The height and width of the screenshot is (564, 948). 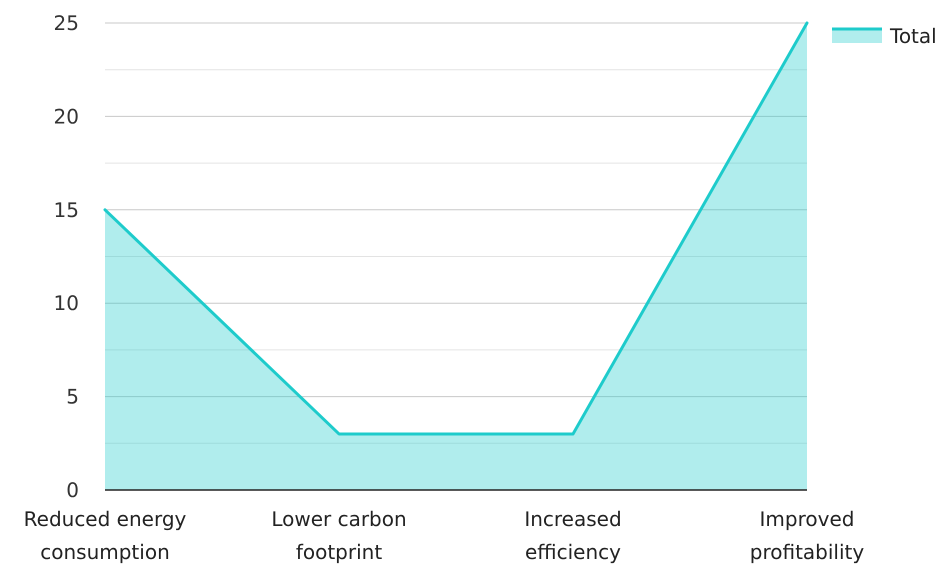 What do you see at coordinates (913, 36) in the screenshot?
I see `legend-label: Total` at bounding box center [913, 36].